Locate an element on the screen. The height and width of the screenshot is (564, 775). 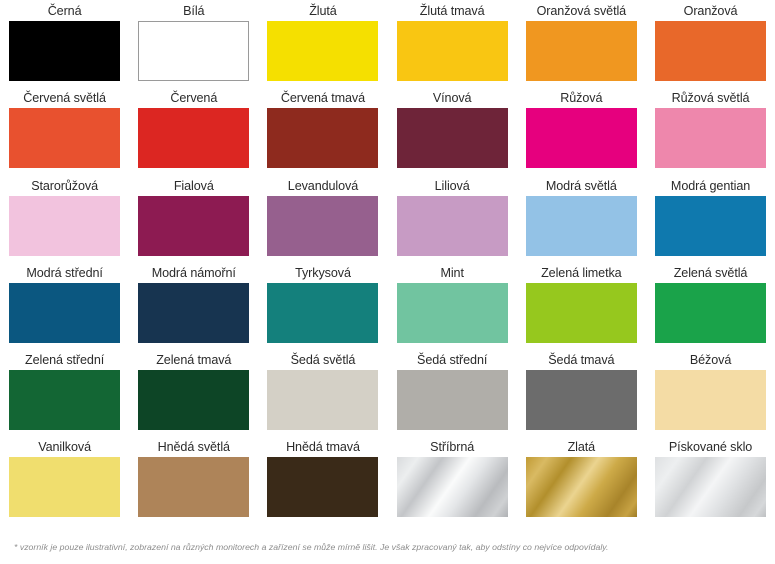
swatch-cell: Červená is located at coordinates (193, 134).